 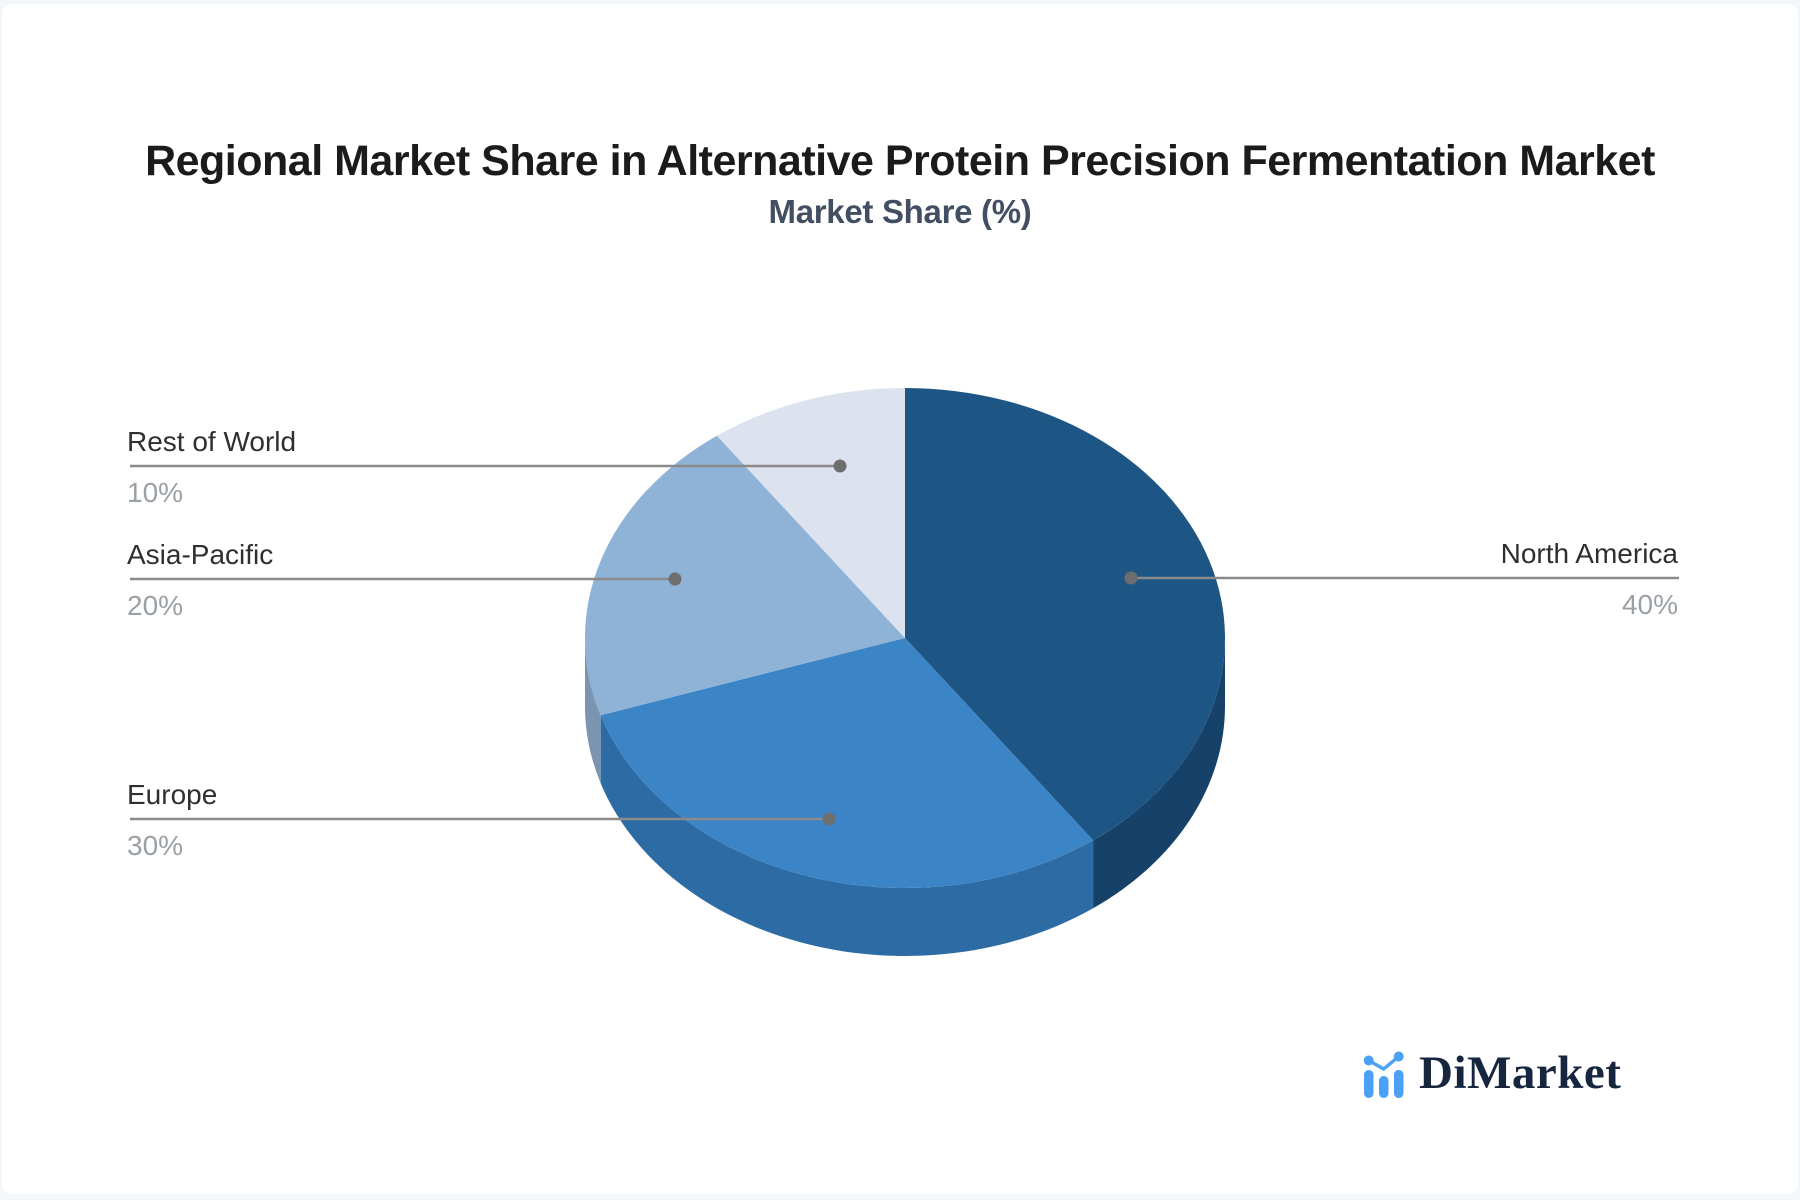 I want to click on callout-label-europe: Europe, so click(x=172, y=794).